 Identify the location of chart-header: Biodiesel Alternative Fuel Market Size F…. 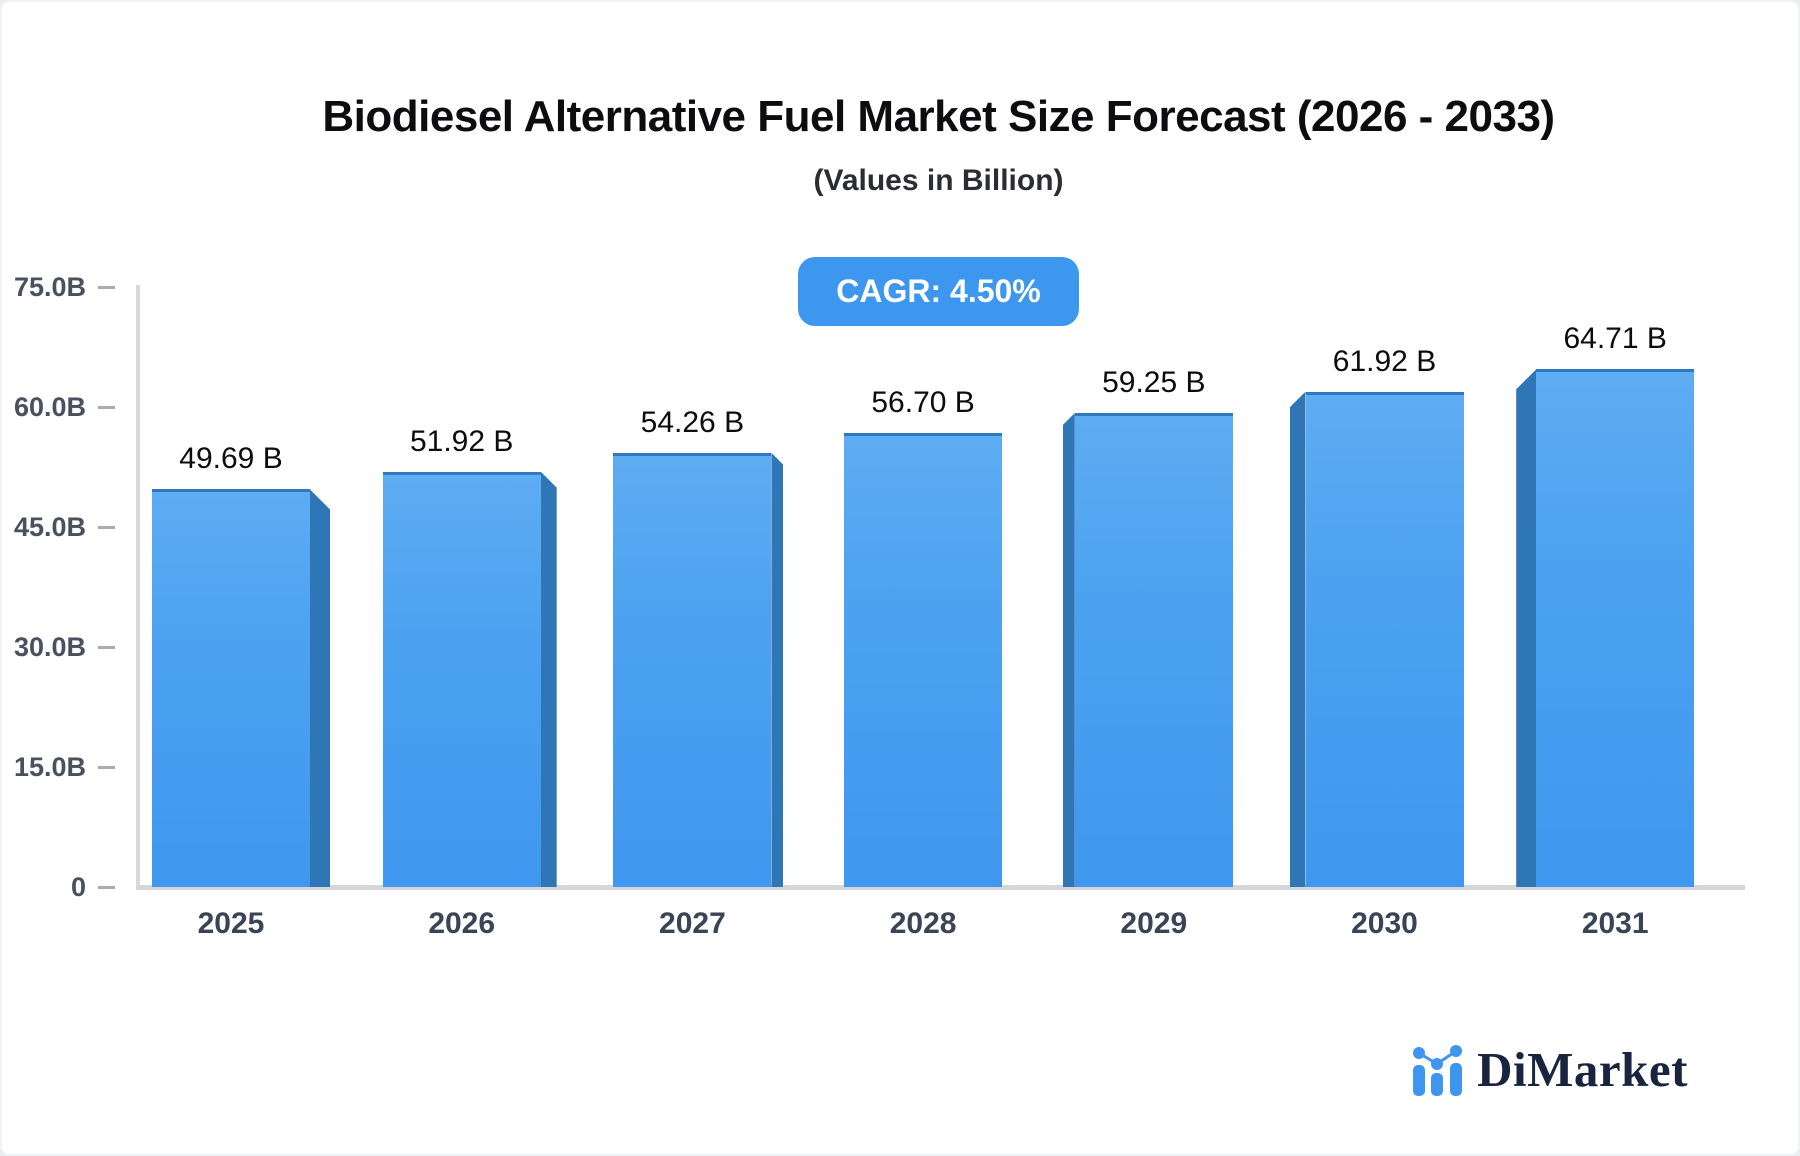
(938, 145).